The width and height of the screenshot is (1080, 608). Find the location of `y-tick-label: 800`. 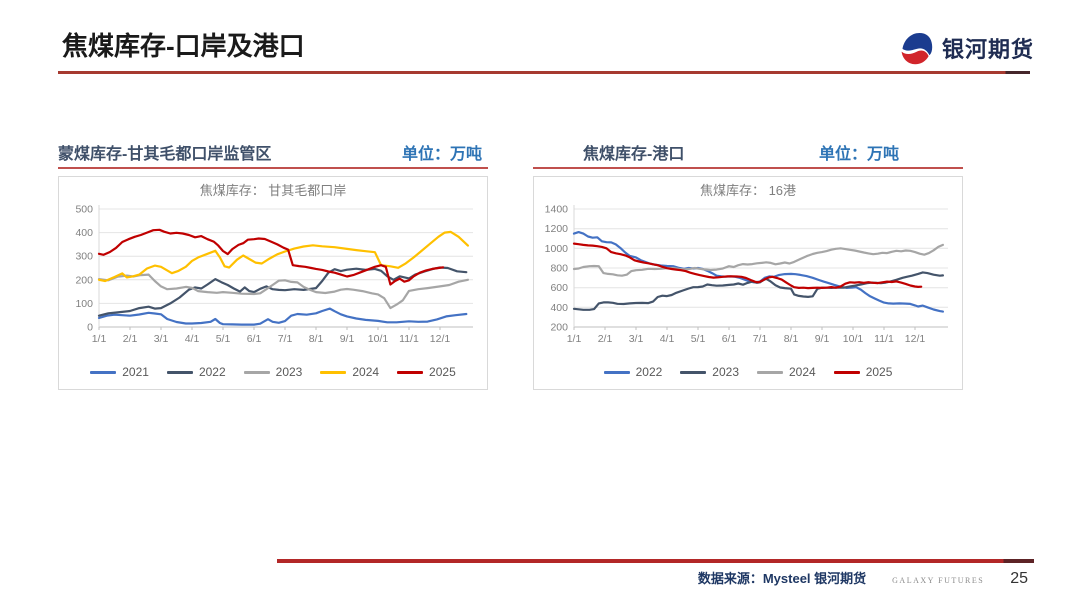

y-tick-label: 800 is located at coordinates (559, 269).